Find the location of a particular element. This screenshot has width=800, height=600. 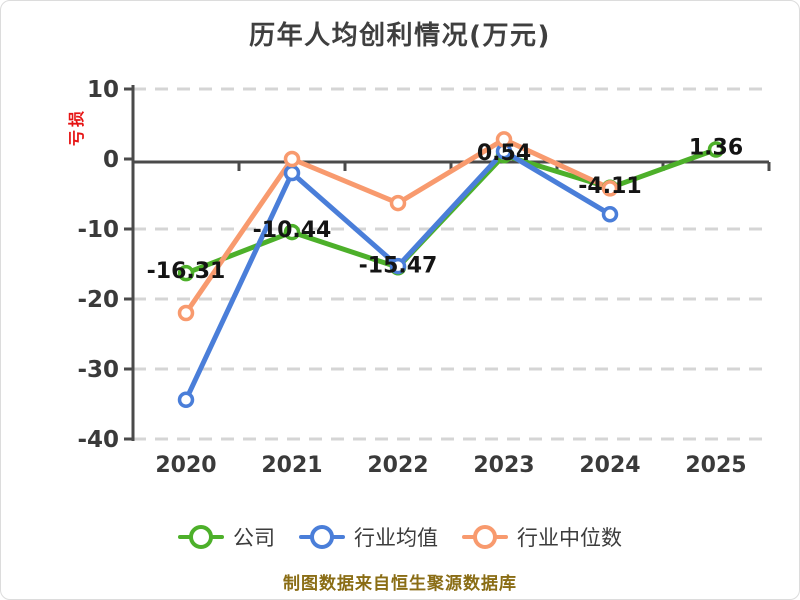

value-label: -10.44 is located at coordinates (292, 230).